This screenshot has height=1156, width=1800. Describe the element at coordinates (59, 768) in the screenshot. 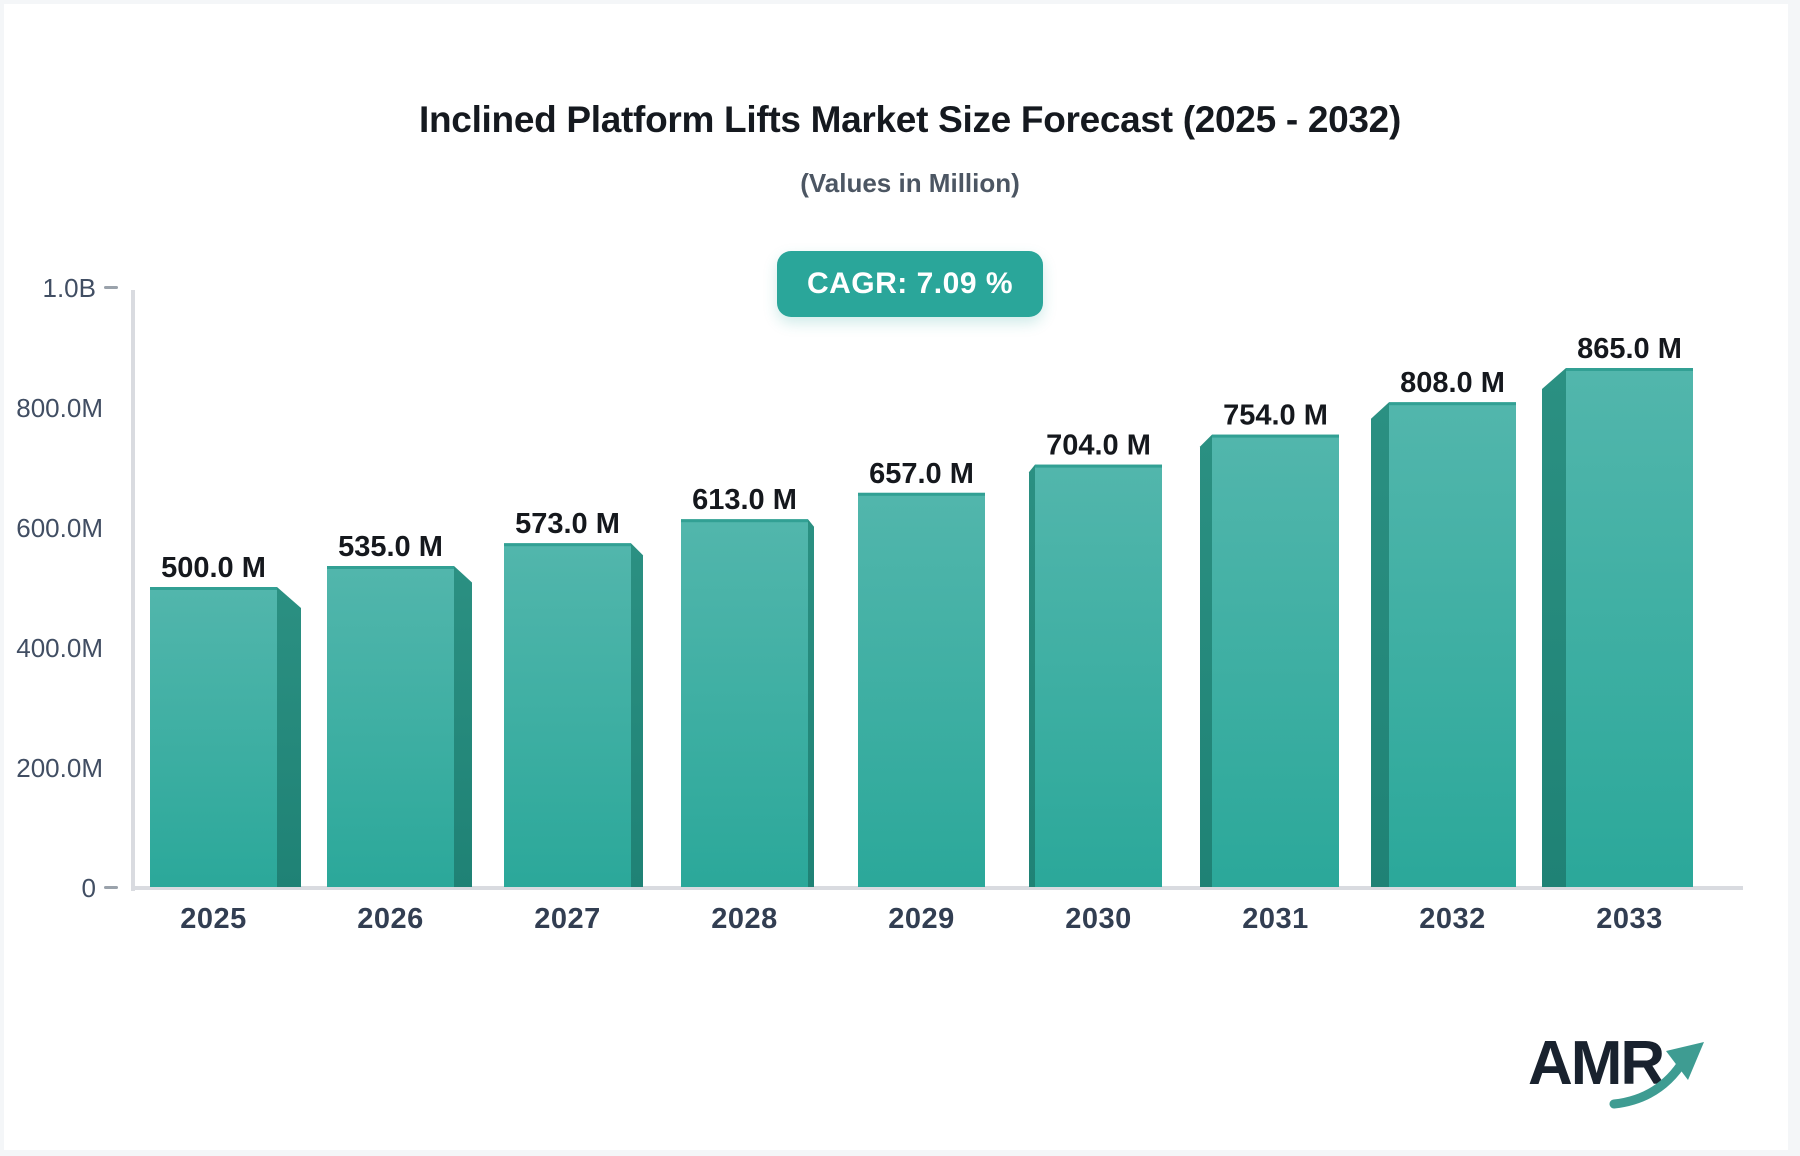

I see `y-tick-label: 200.0M` at that location.